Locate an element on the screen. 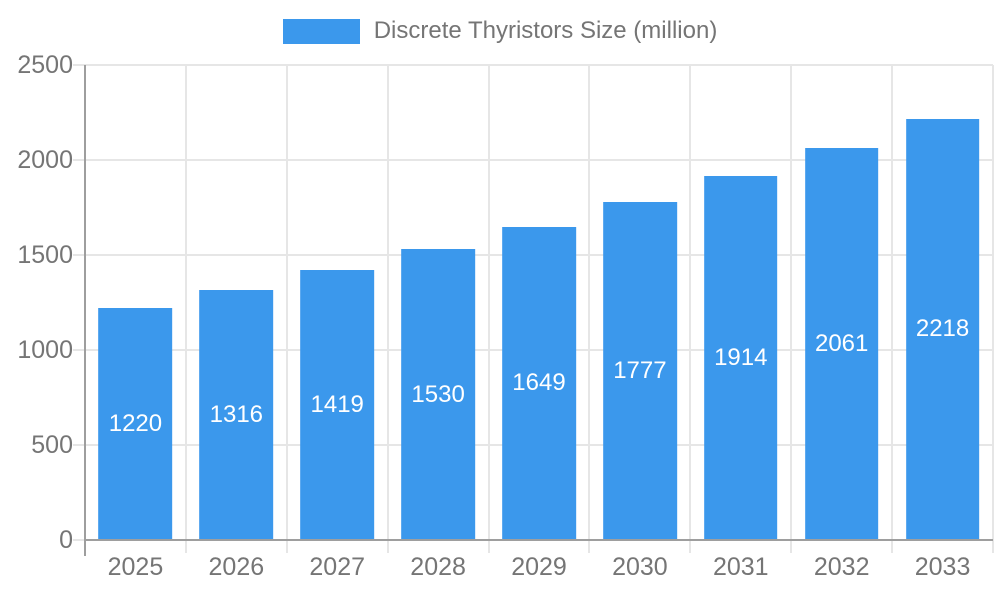  bar-value-label: 1649 is located at coordinates (539, 383).